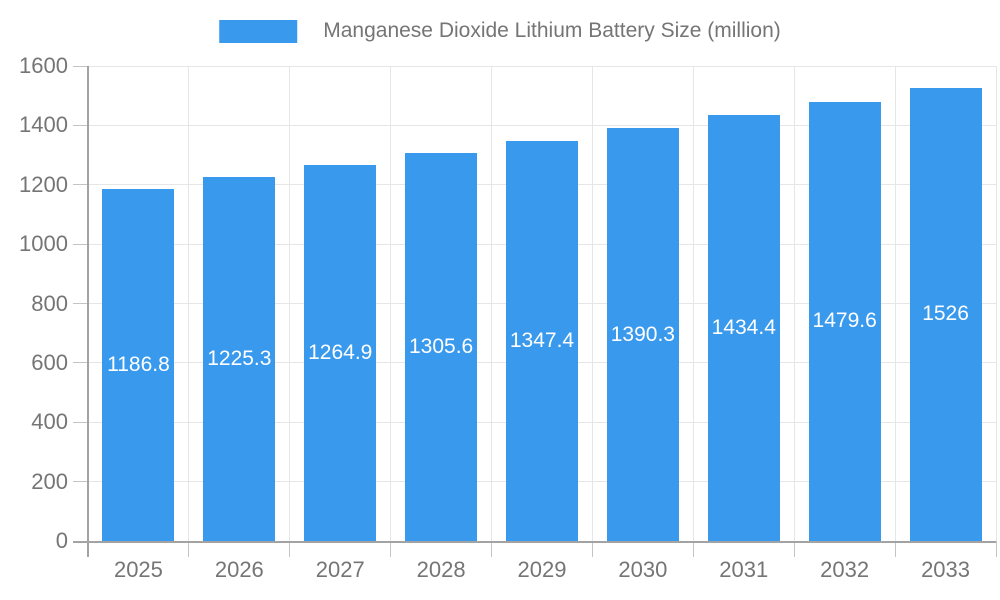  I want to click on x-axis-tick-label: 2026, so click(239, 569).